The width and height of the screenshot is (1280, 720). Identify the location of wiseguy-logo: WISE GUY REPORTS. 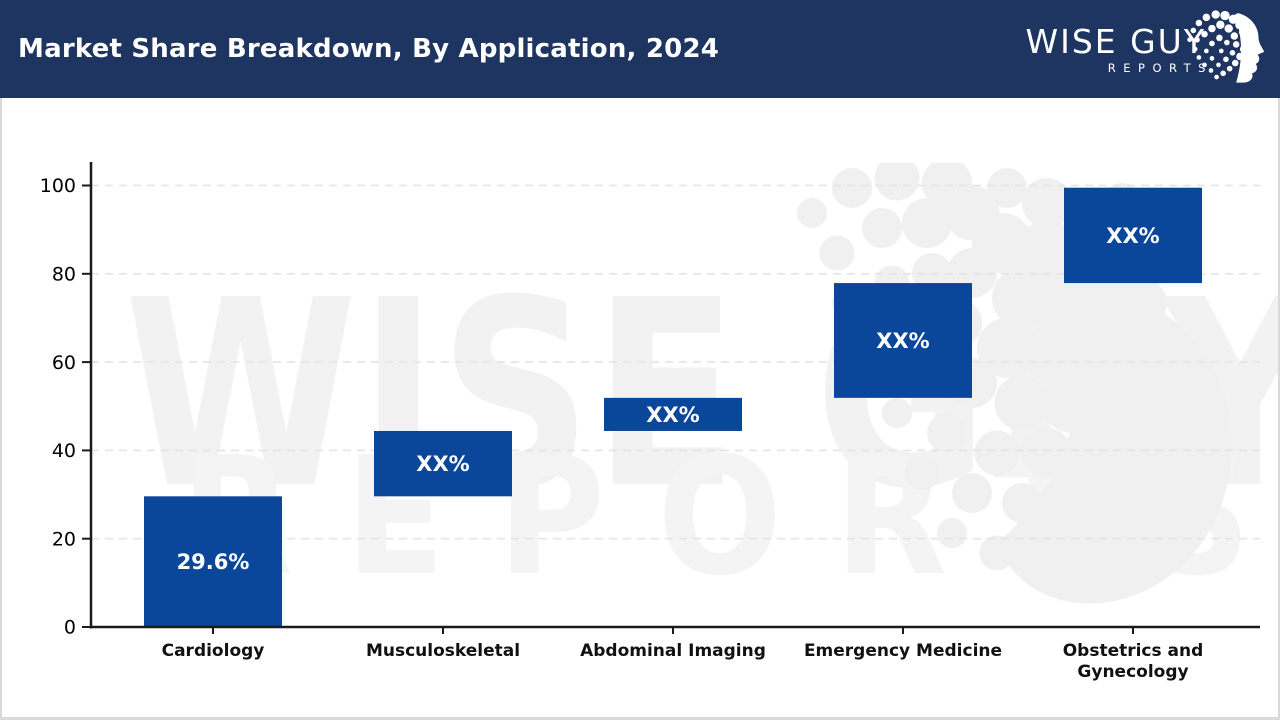
(1145, 50).